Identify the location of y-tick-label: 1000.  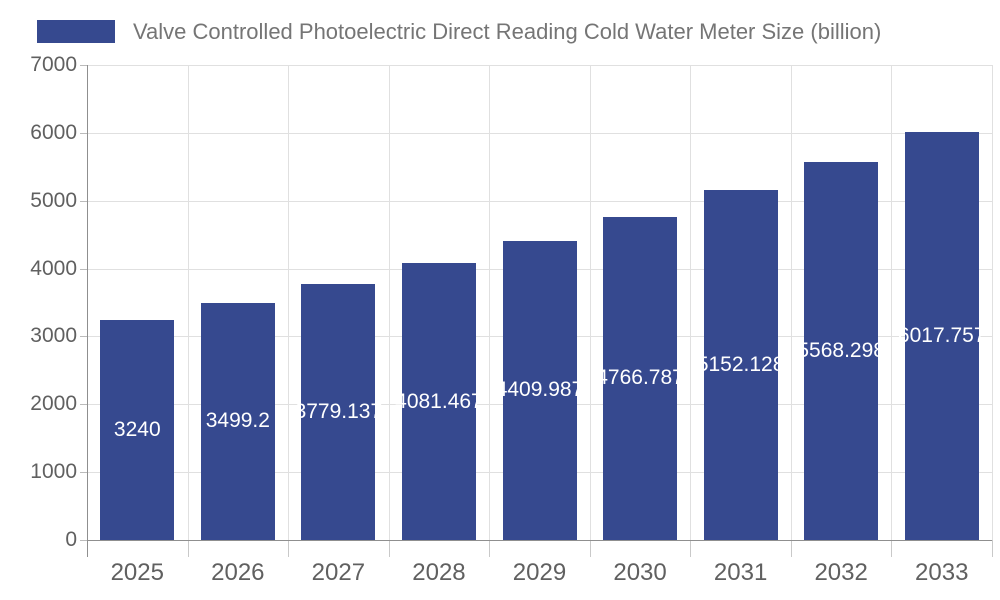
(53, 472).